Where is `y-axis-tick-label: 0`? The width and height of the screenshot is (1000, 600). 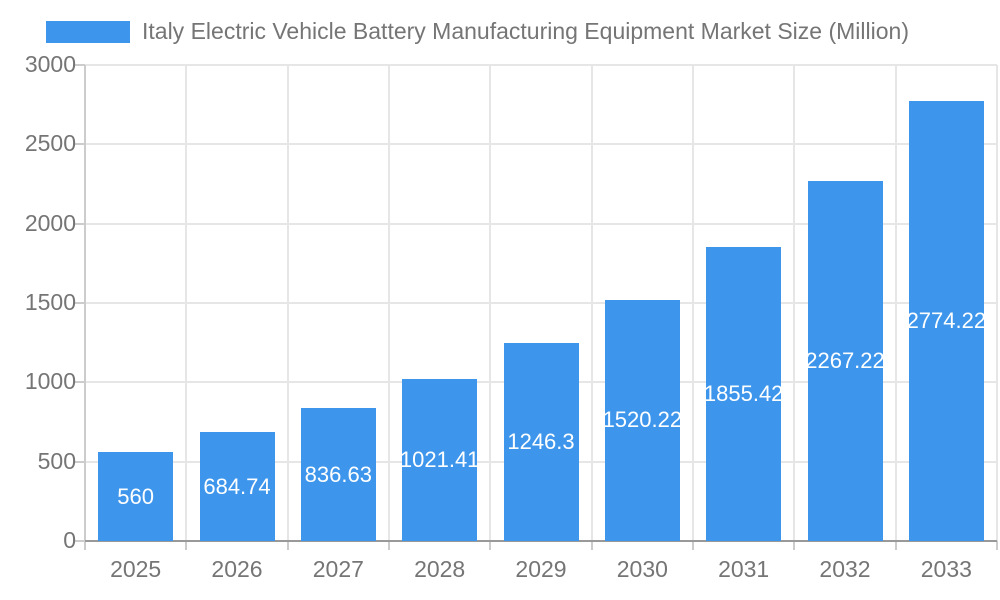 y-axis-tick-label: 0 is located at coordinates (69, 540).